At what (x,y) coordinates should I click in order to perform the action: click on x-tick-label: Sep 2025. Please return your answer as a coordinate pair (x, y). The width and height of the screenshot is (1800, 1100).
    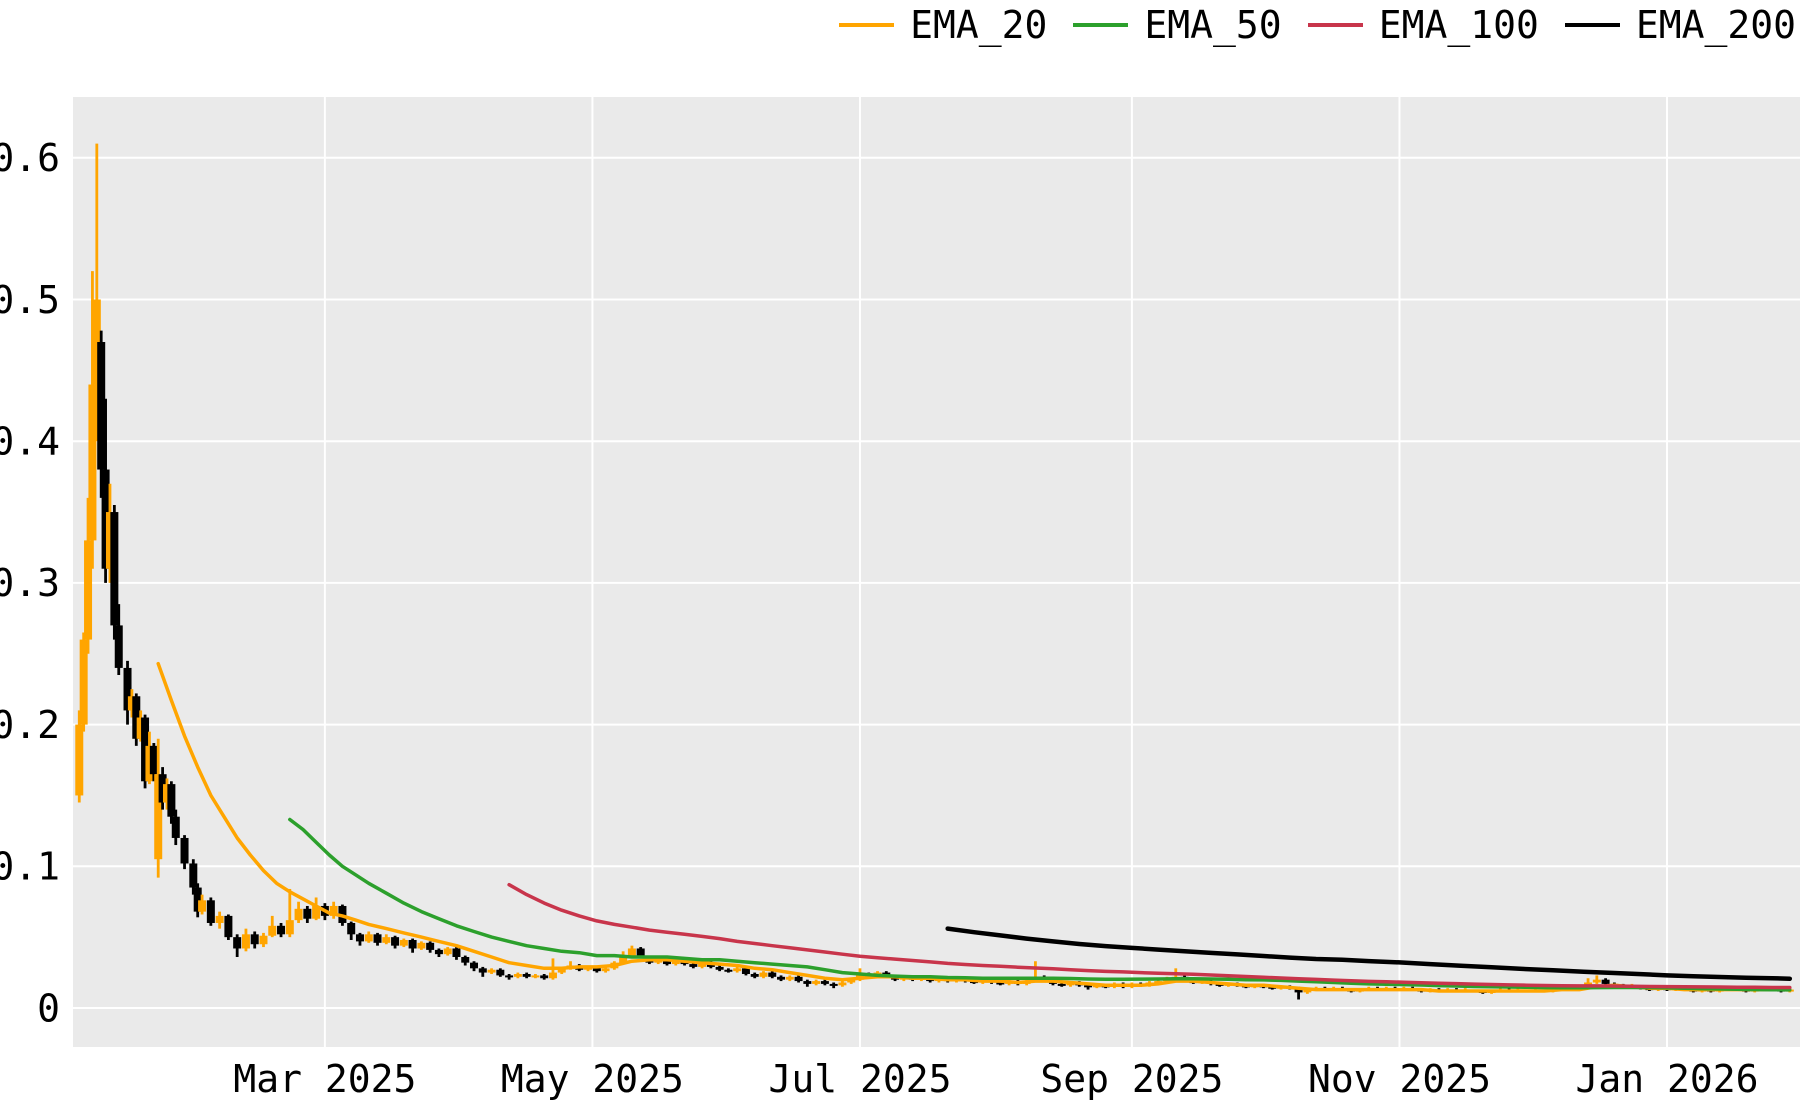
    Looking at the image, I should click on (1131, 1078).